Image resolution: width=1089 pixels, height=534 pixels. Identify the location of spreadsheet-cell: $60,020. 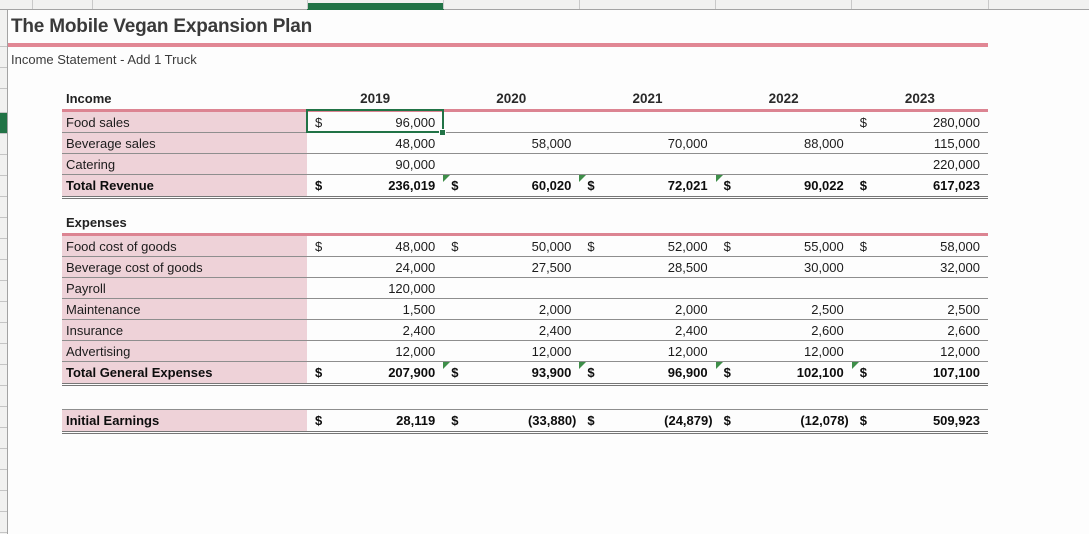
(511, 185).